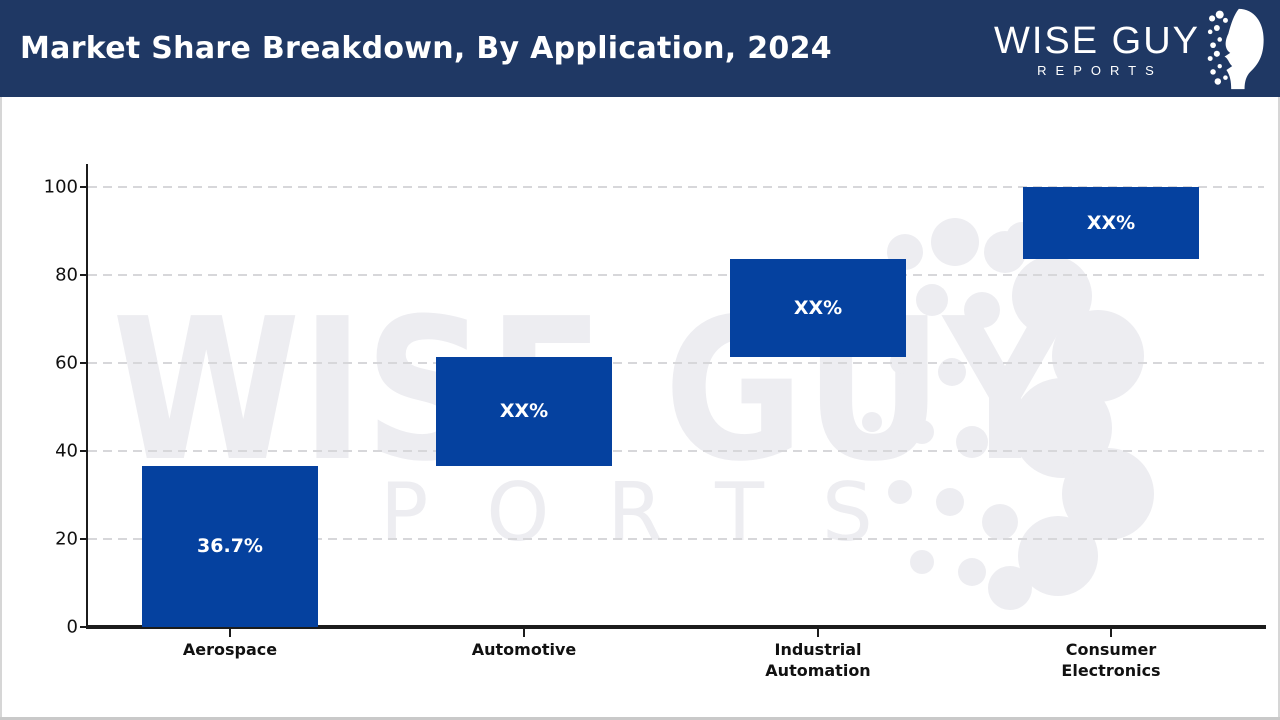 This screenshot has height=720, width=1280. Describe the element at coordinates (1096, 40) in the screenshot. I see `logo-wordmark: WISE GUY` at that location.